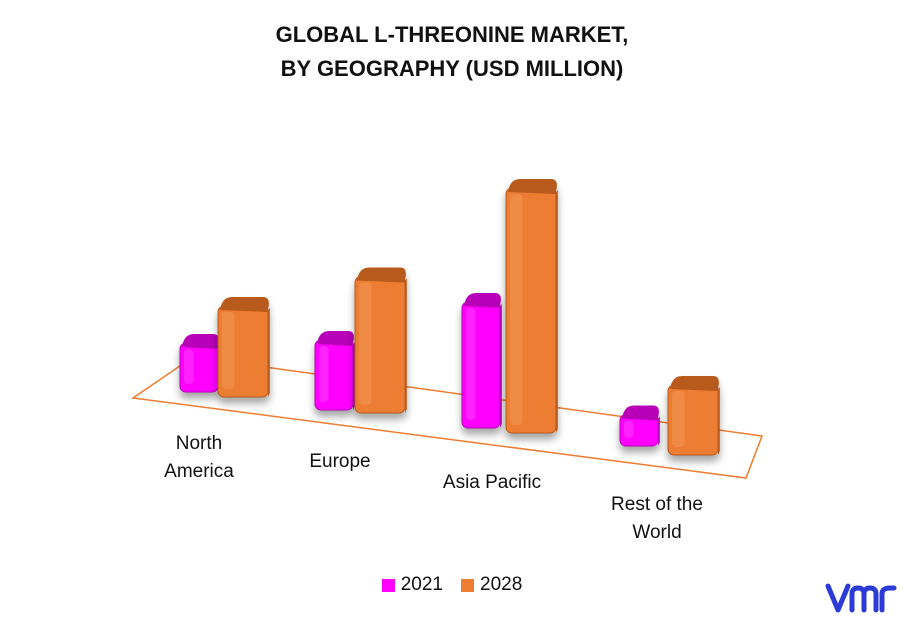 The width and height of the screenshot is (904, 620). I want to click on chart-floor, so click(447, 417).